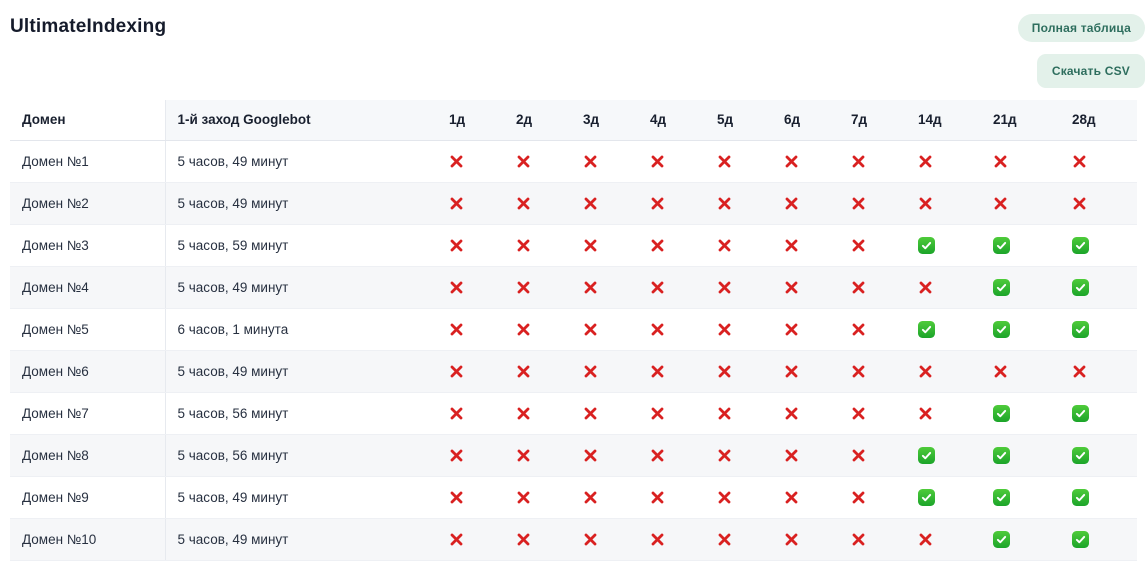 The image size is (1147, 569). I want to click on table-row: Домен №7 5 часов, 56 минут, so click(573, 413).